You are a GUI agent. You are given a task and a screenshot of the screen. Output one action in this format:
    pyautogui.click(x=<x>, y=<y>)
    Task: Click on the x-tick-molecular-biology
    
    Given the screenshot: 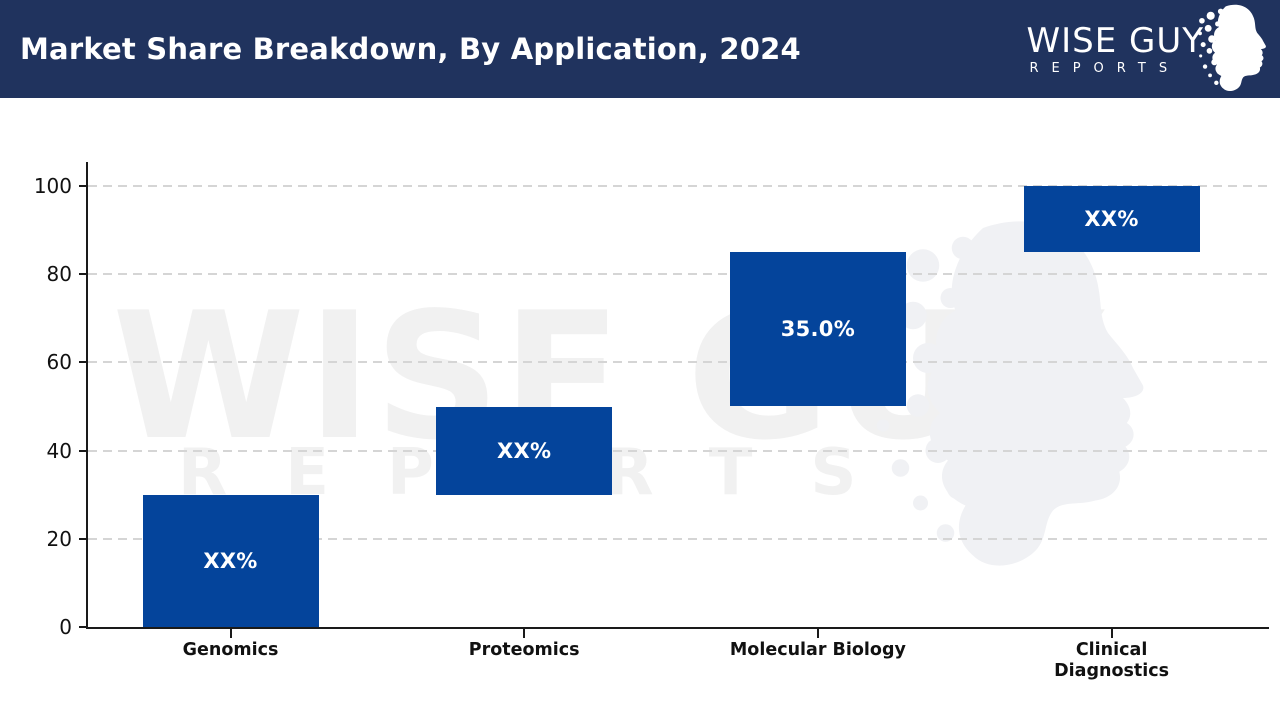 What is the action you would take?
    pyautogui.click(x=817, y=633)
    